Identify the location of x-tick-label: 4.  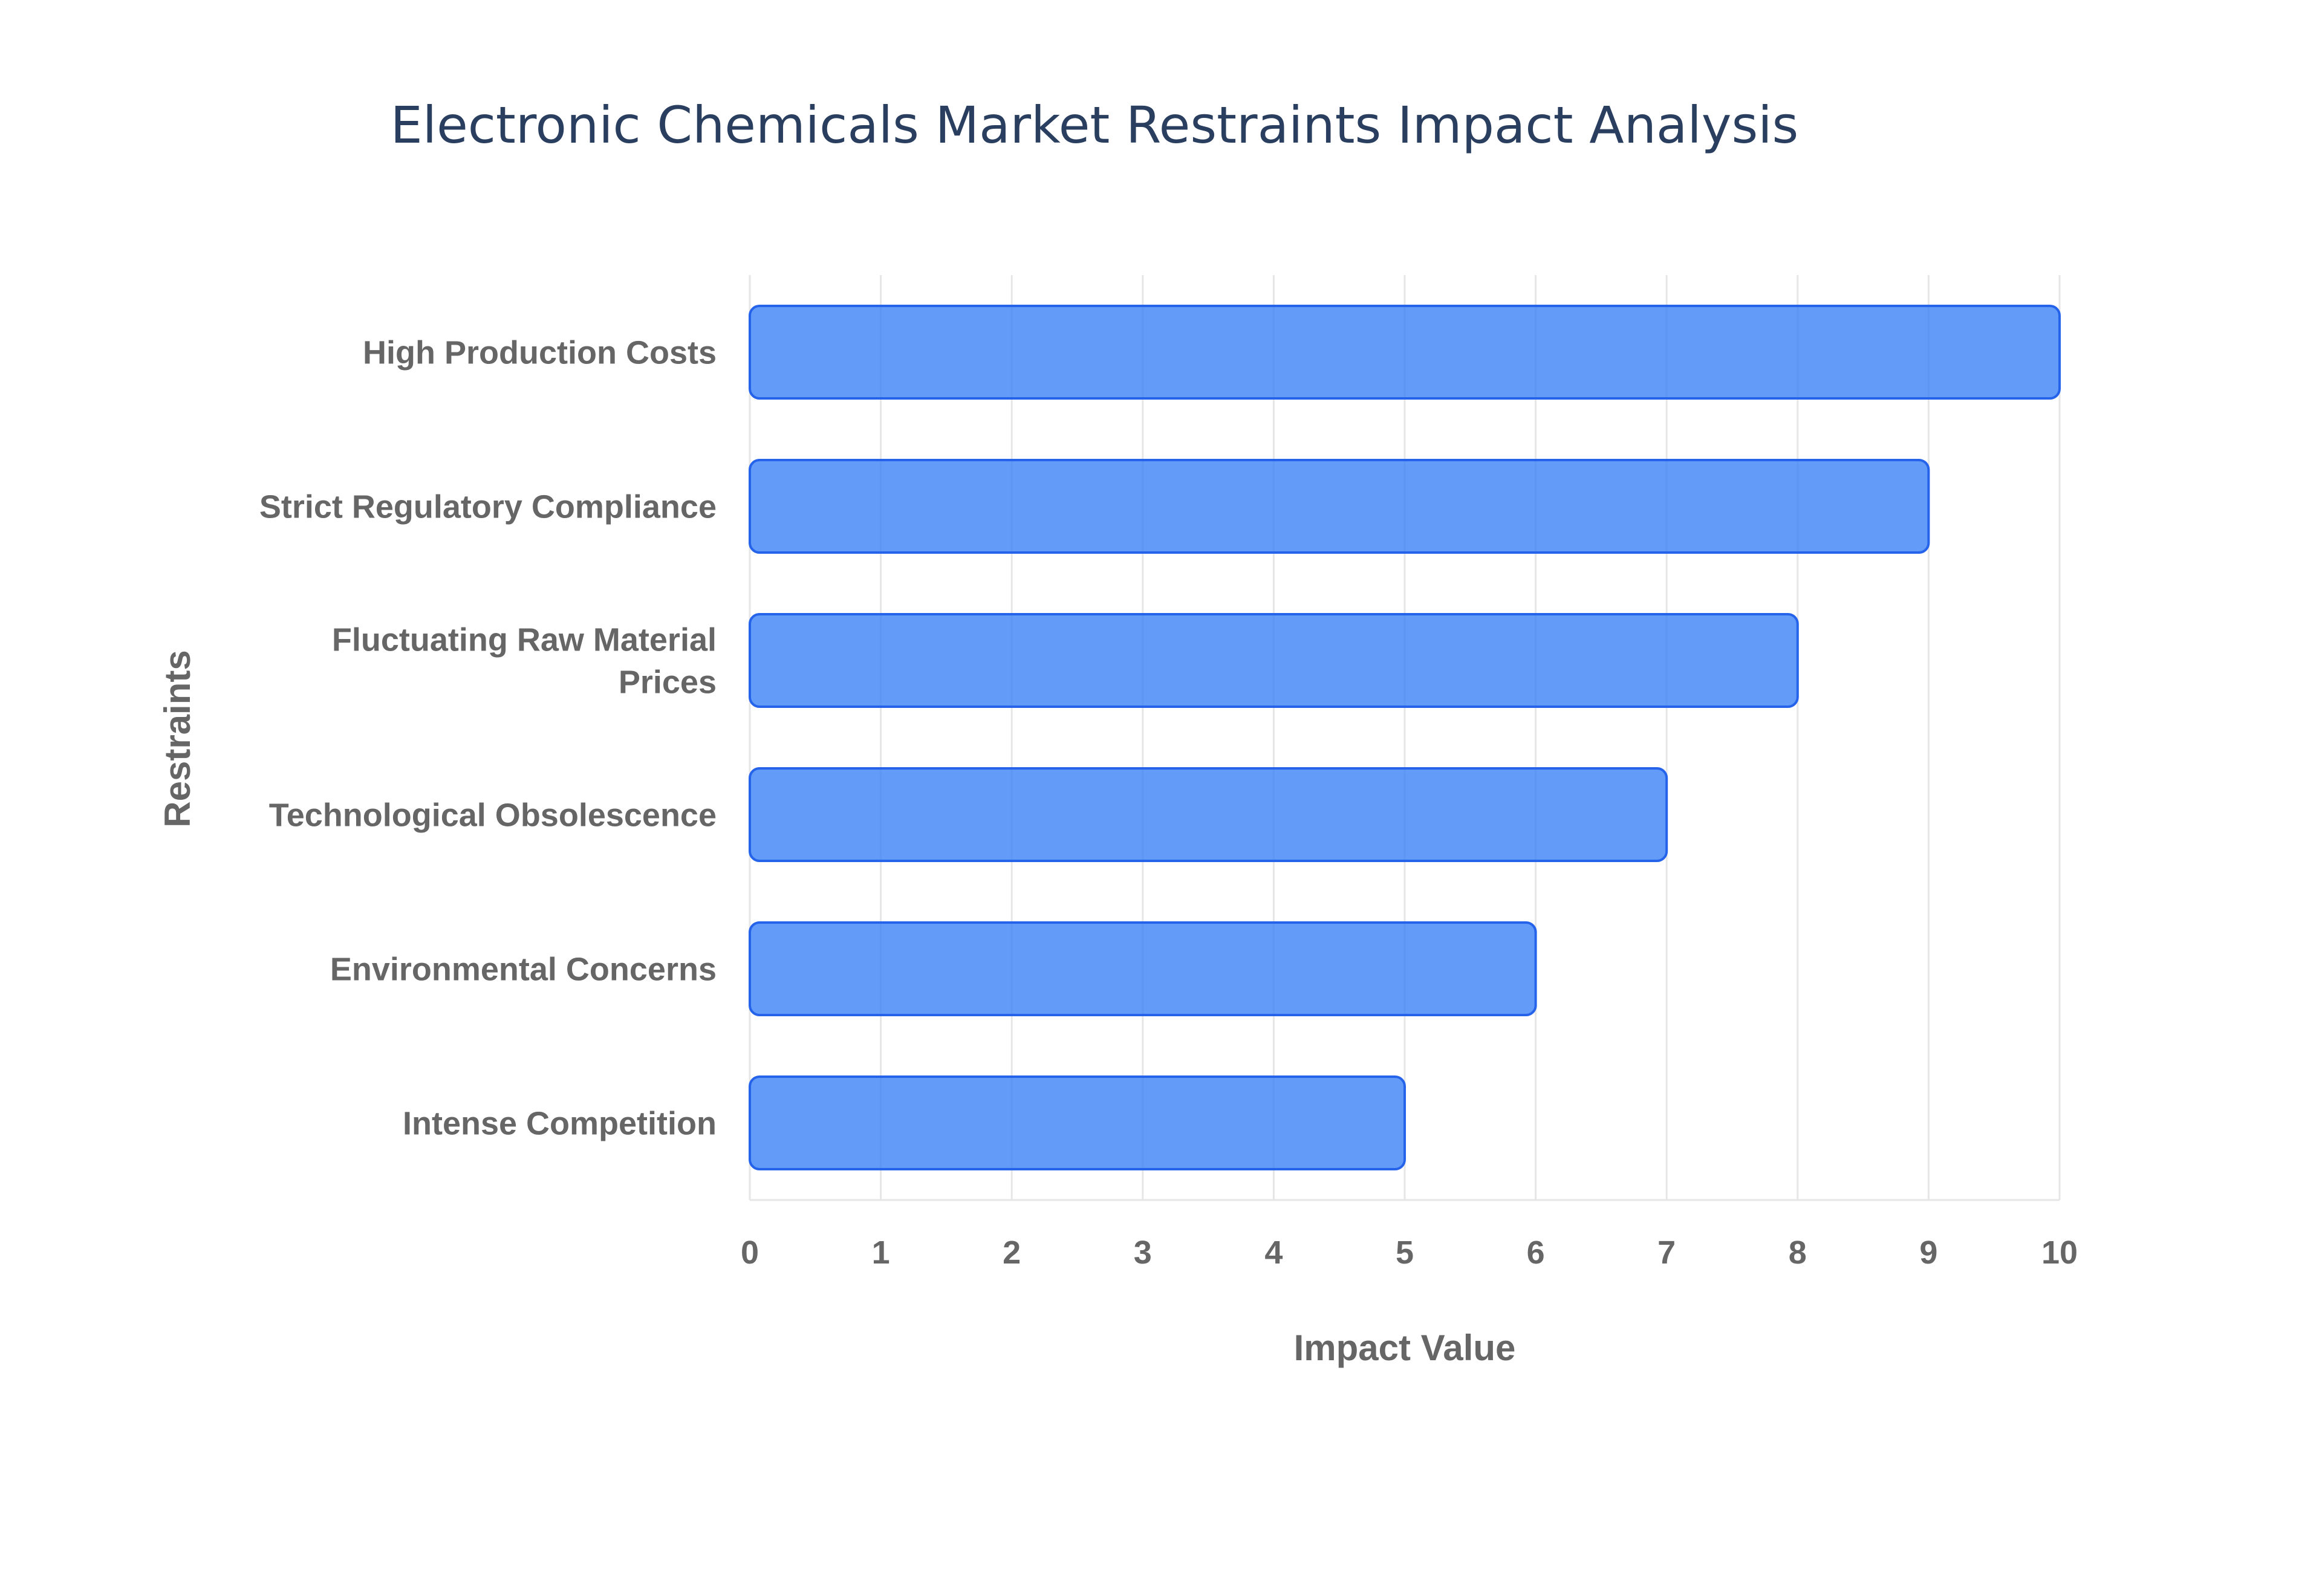
(1273, 1252).